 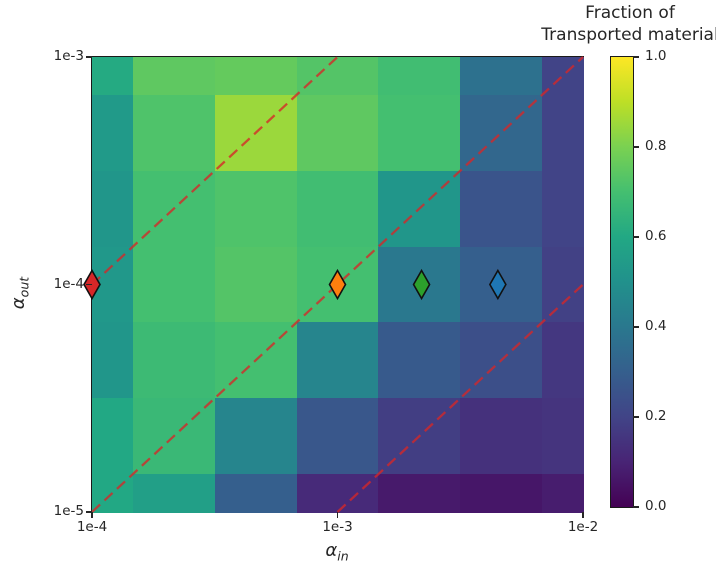 What do you see at coordinates (656, 326) in the screenshot?
I see `colorbar-tick-label: 0.4` at bounding box center [656, 326].